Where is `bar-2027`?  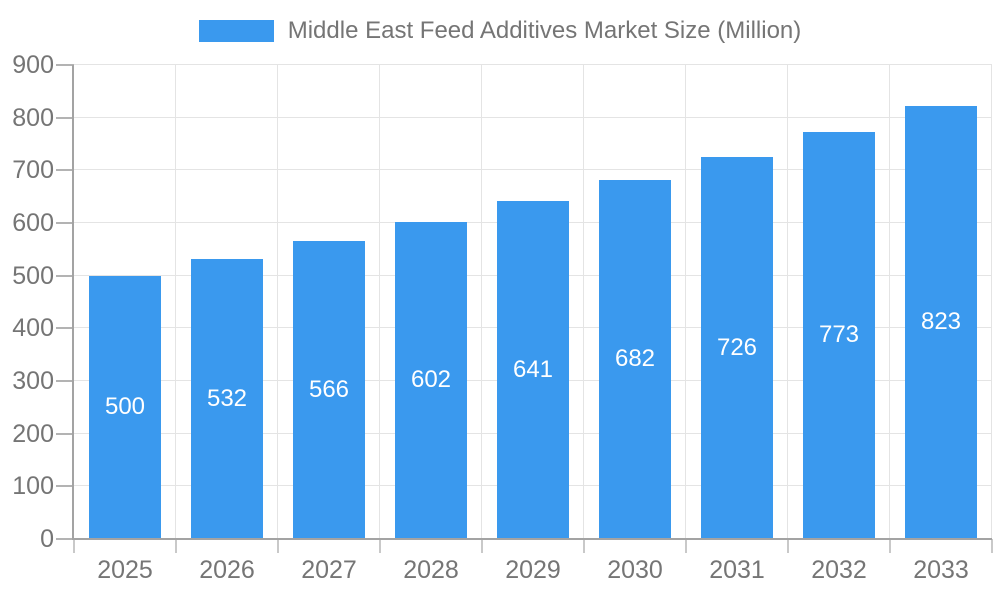 bar-2027 is located at coordinates (329, 389).